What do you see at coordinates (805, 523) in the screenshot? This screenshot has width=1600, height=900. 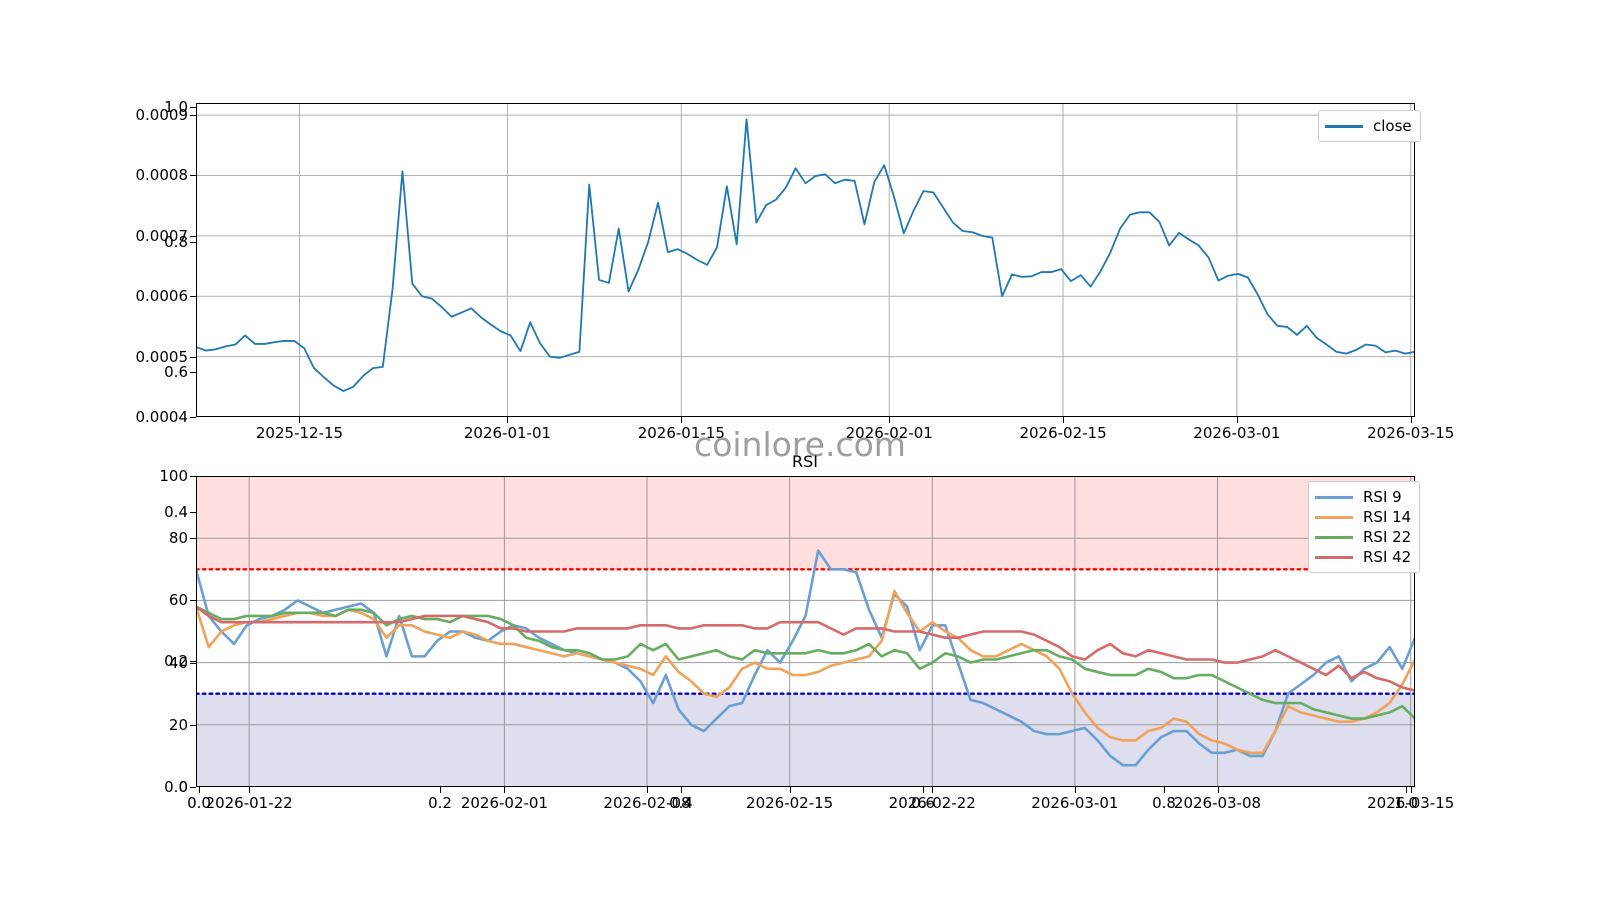 I see `rsi-overbought-band` at bounding box center [805, 523].